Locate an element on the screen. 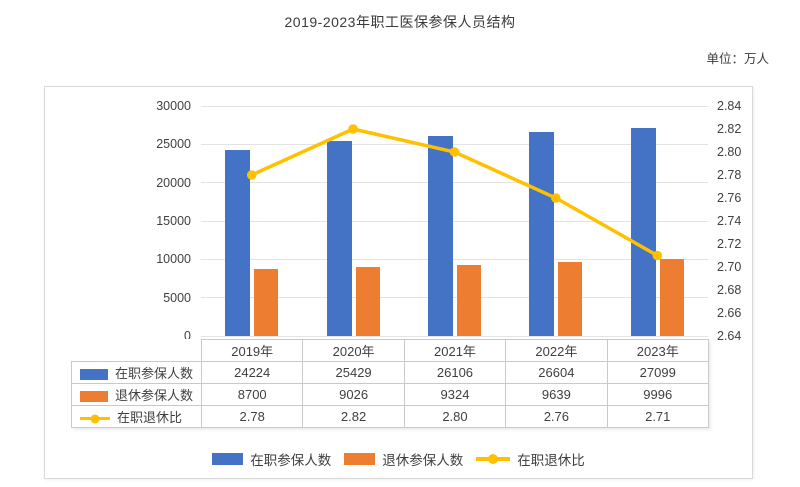 The height and width of the screenshot is (487, 800). right-axis-tick-label: 2.84 is located at coordinates (729, 106).